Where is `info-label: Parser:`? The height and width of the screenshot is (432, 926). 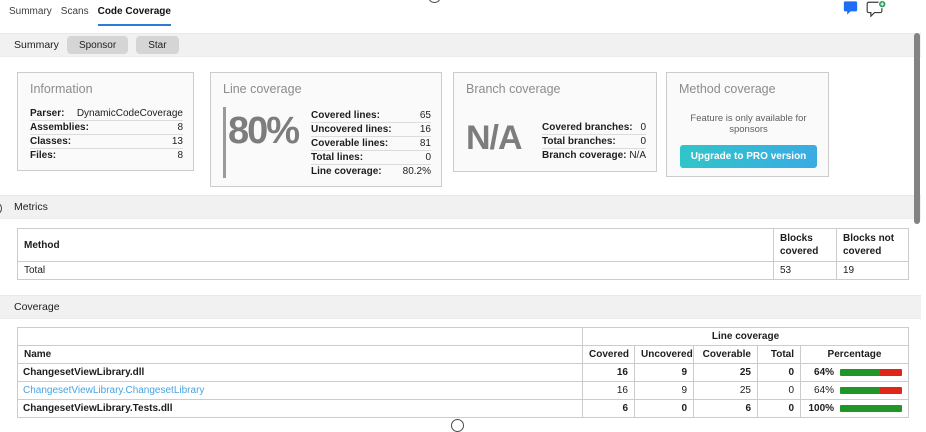 info-label: Parser: is located at coordinates (47, 113).